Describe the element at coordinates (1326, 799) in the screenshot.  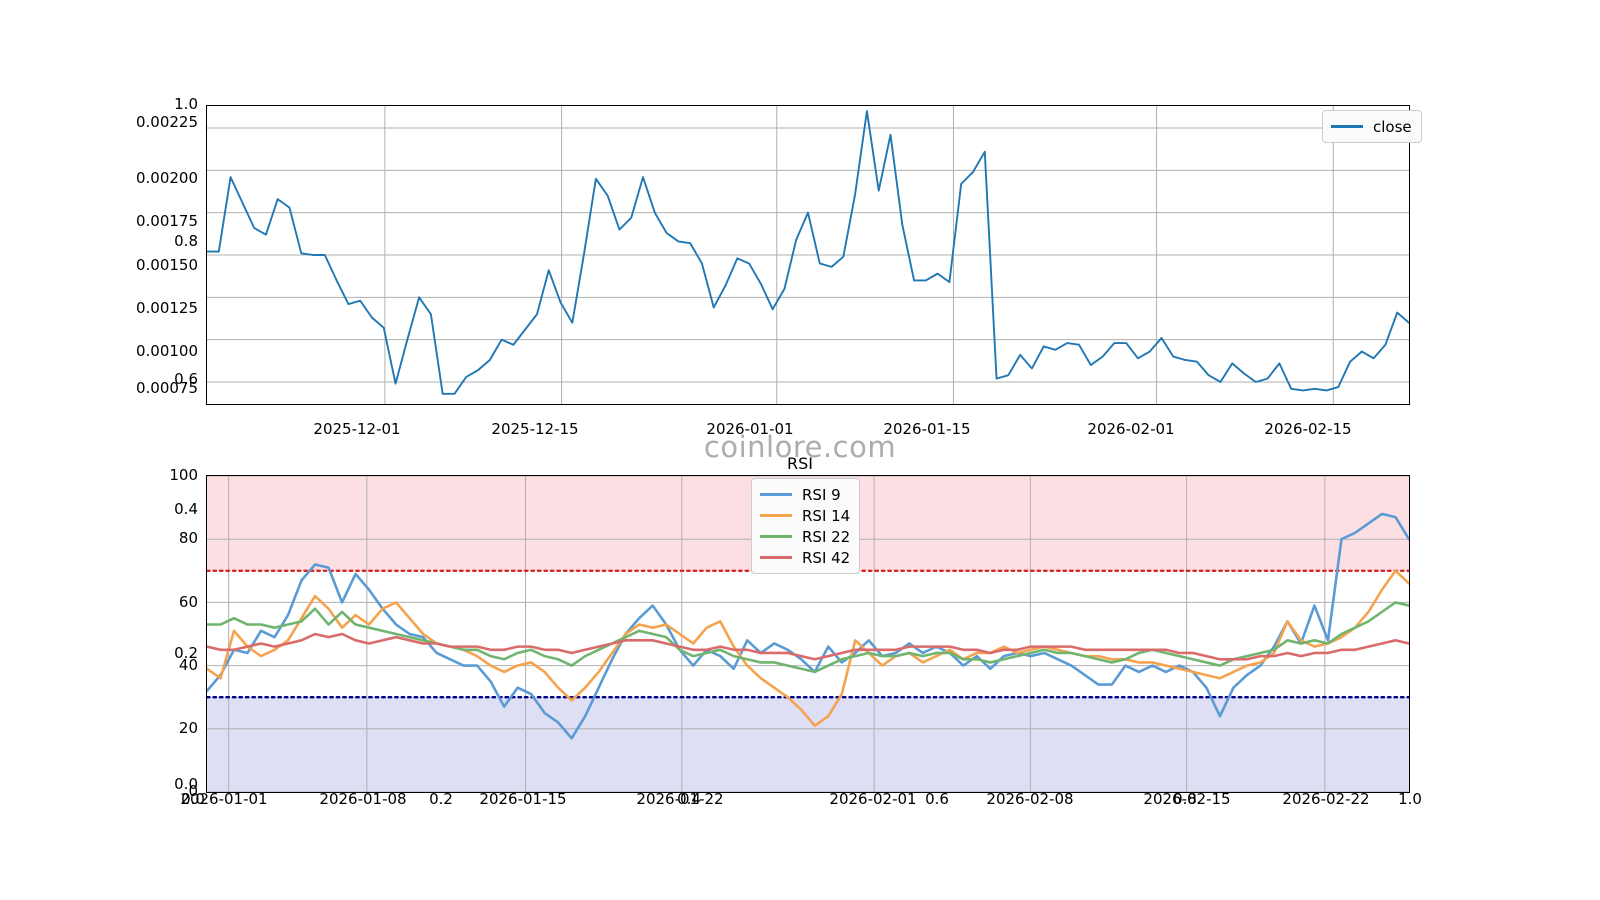
I see `rsi-xtick-7: 2026-02-22` at that location.